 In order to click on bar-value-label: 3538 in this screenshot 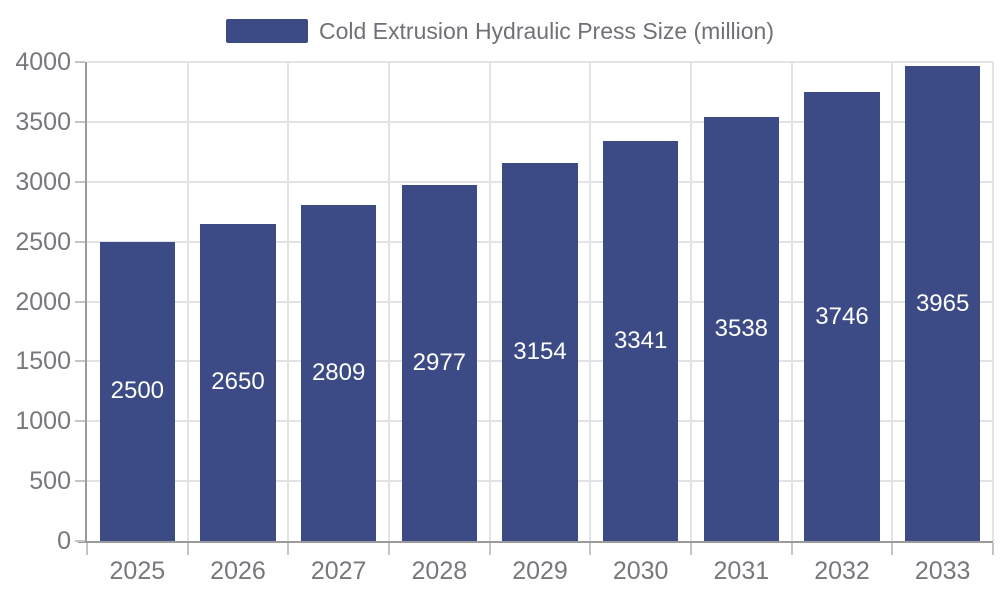, I will do `click(741, 329)`.